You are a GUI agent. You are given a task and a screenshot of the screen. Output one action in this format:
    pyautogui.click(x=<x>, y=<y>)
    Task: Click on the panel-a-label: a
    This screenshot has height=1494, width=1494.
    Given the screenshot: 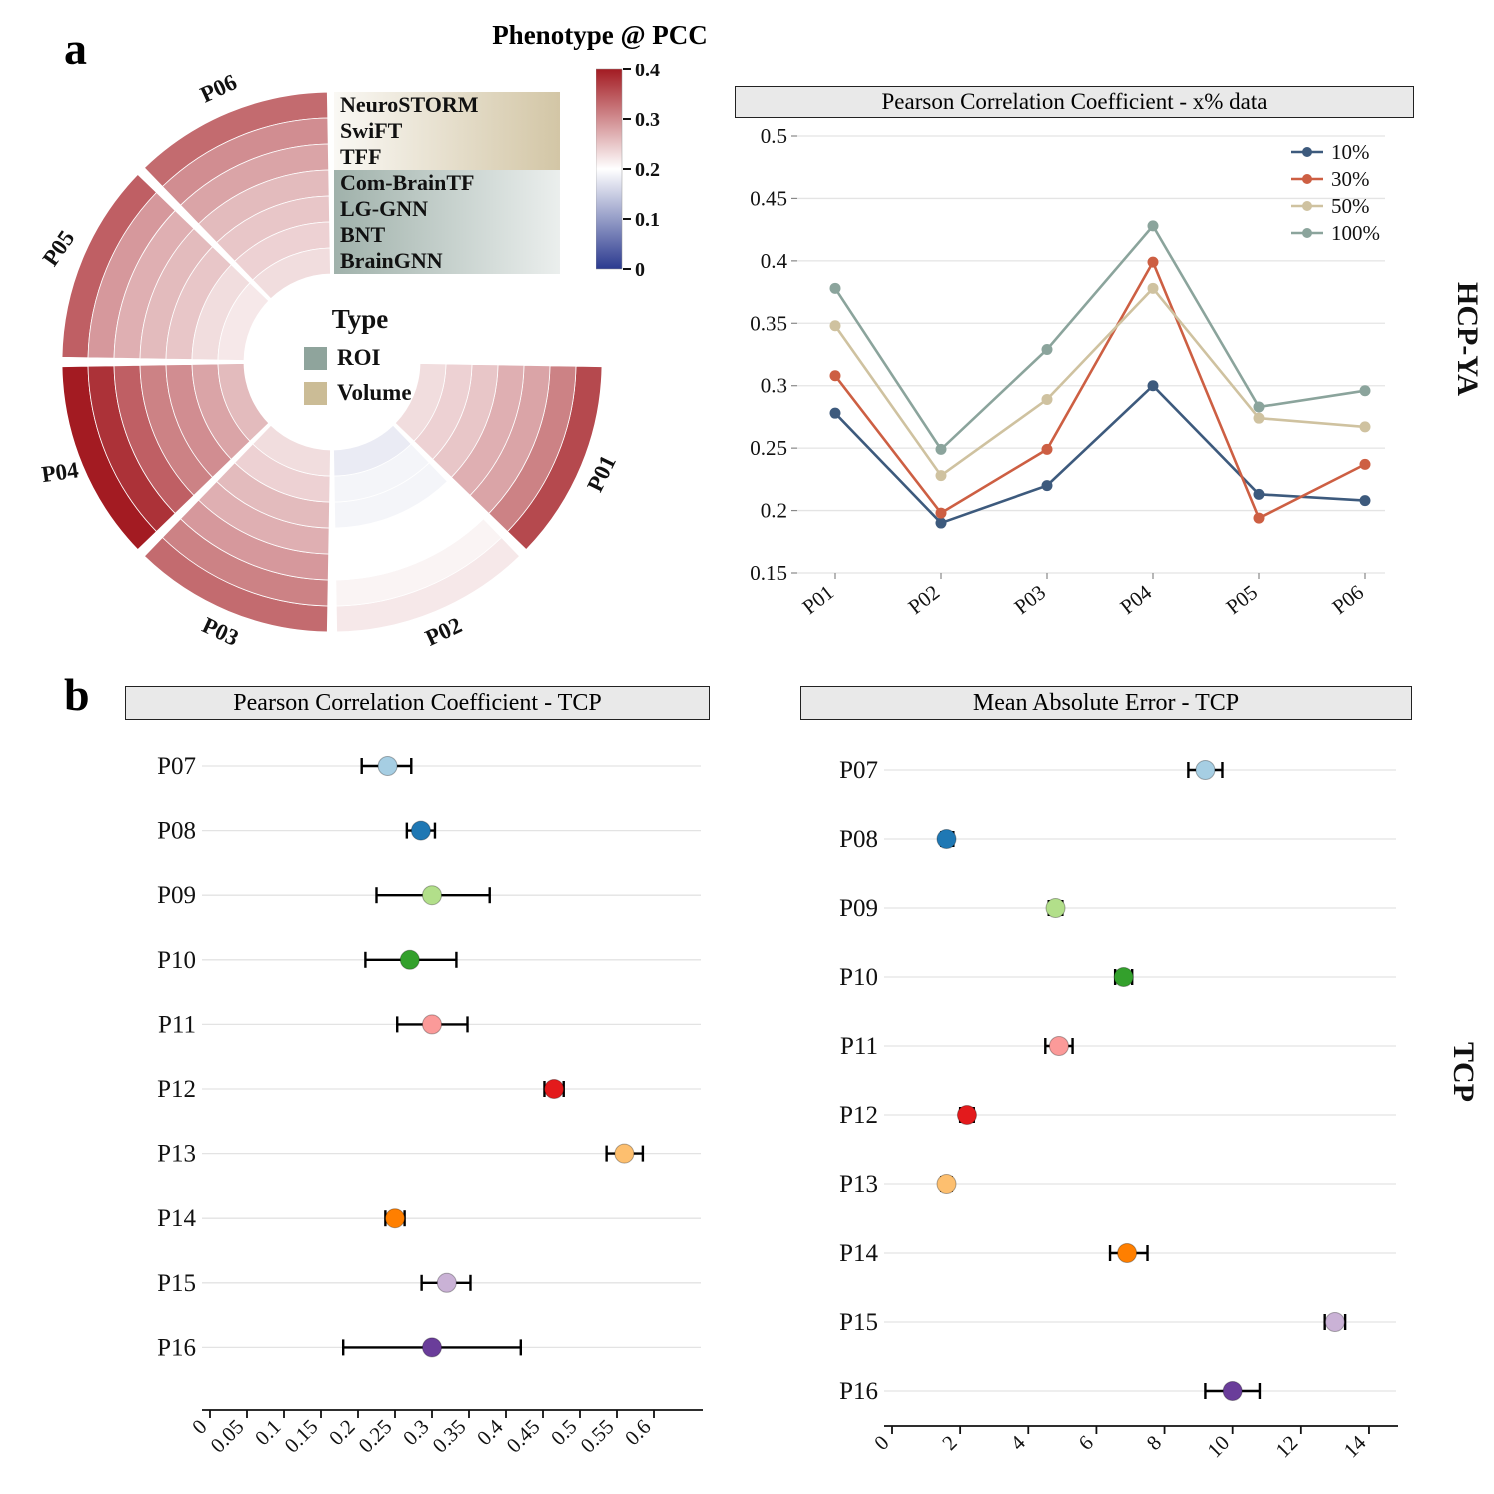 What is the action you would take?
    pyautogui.click(x=75, y=48)
    